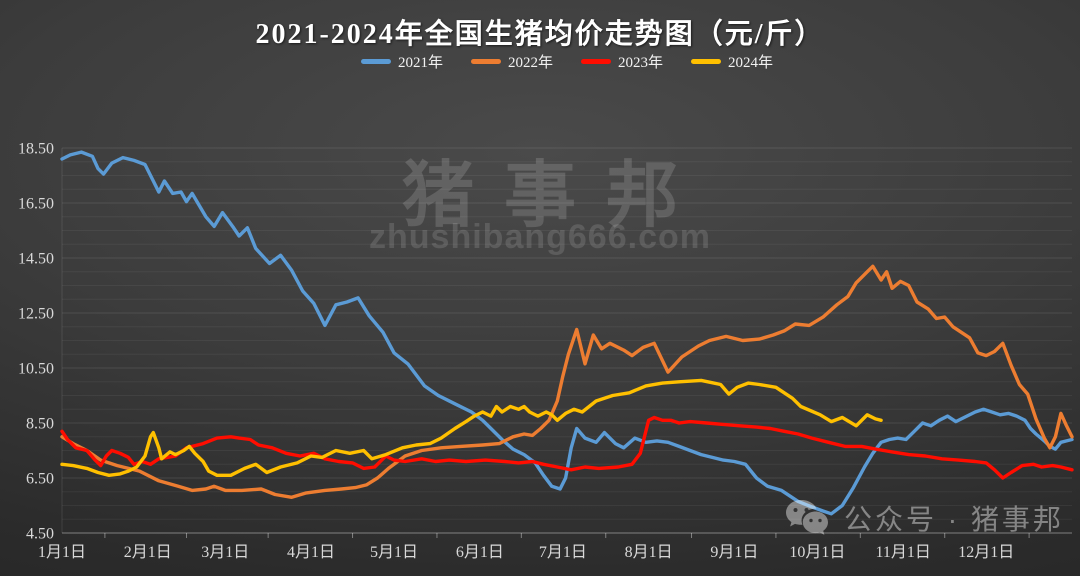 Image resolution: width=1080 pixels, height=576 pixels. Describe the element at coordinates (62, 552) in the screenshot. I see `x-tick-label: 1月1日` at that location.